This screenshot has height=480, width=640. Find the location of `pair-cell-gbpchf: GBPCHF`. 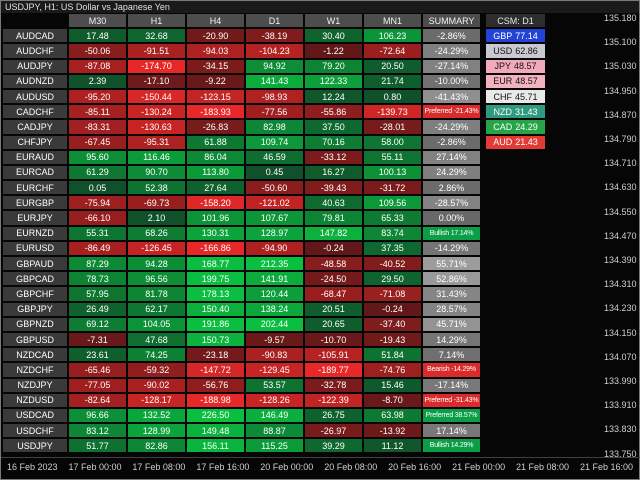

pair-cell-gbpchf: GBPCHF is located at coordinates (35, 294).